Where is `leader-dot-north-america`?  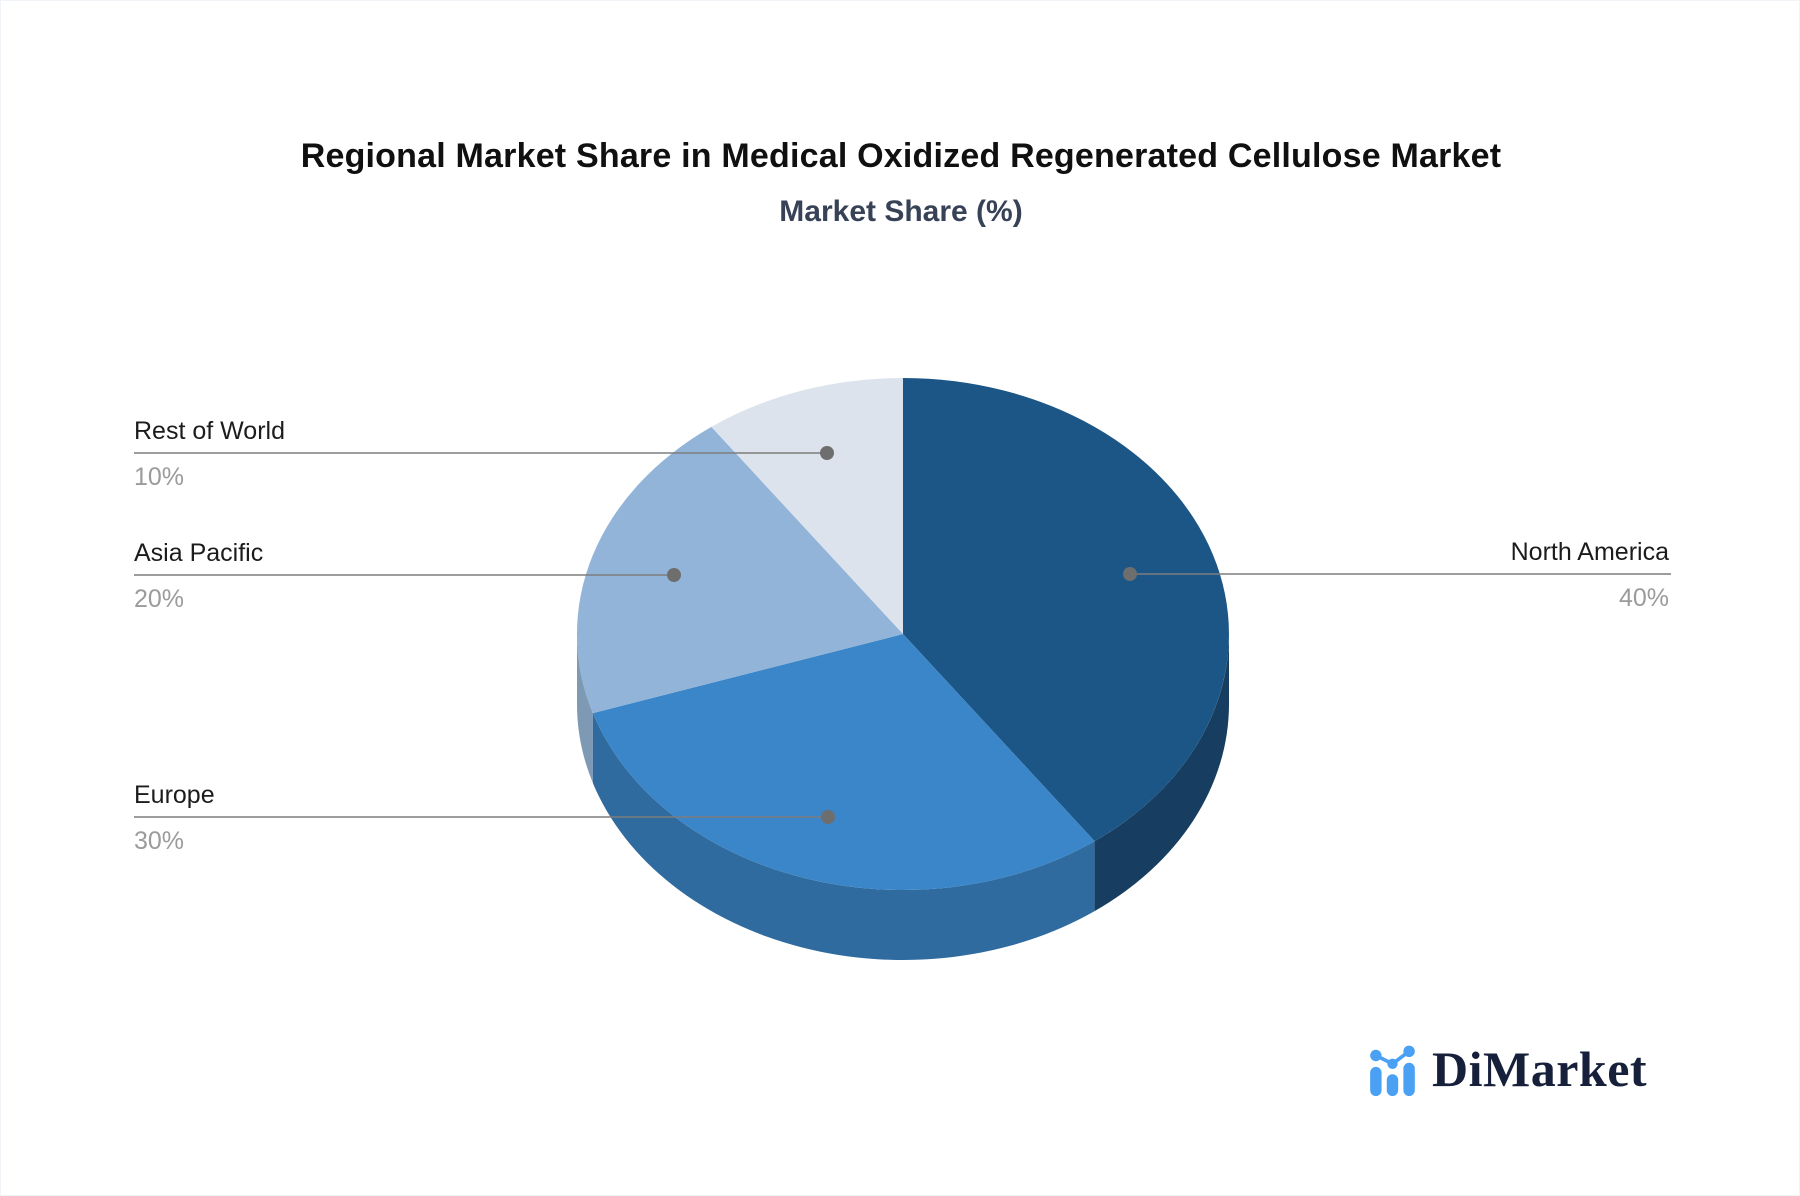
leader-dot-north-america is located at coordinates (1130, 574).